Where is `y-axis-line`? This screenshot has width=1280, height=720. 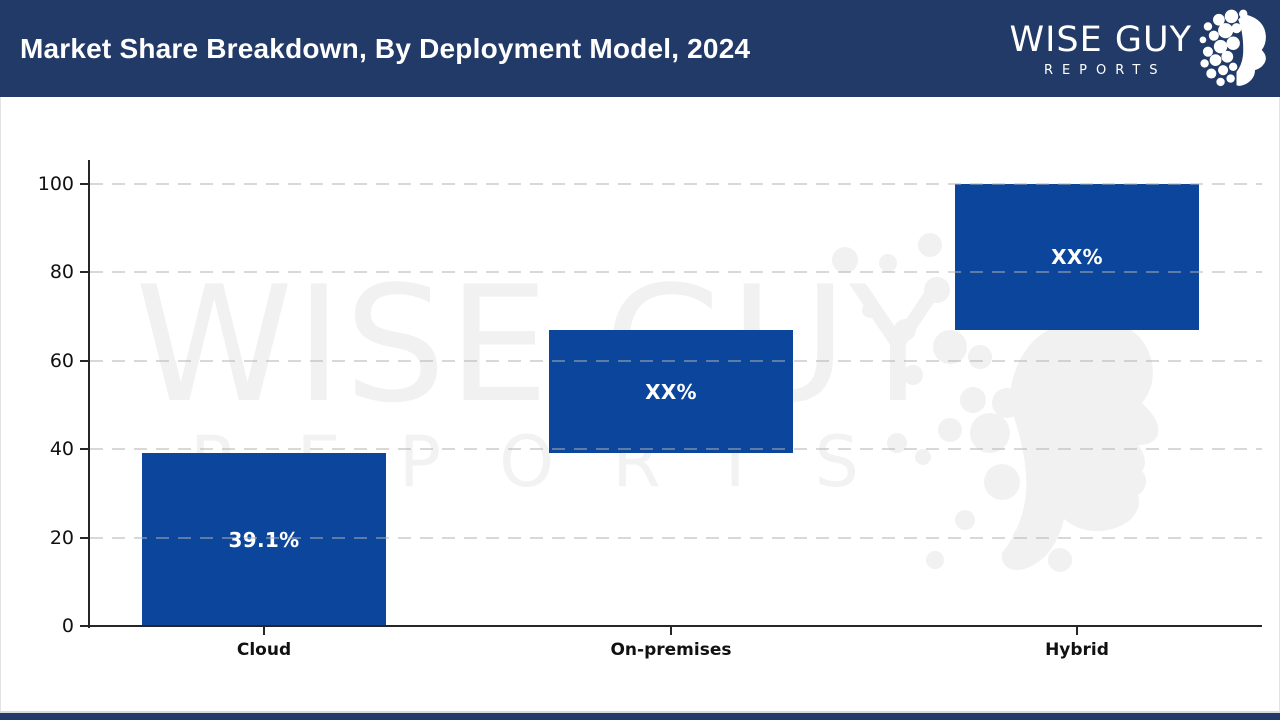 y-axis-line is located at coordinates (89, 394).